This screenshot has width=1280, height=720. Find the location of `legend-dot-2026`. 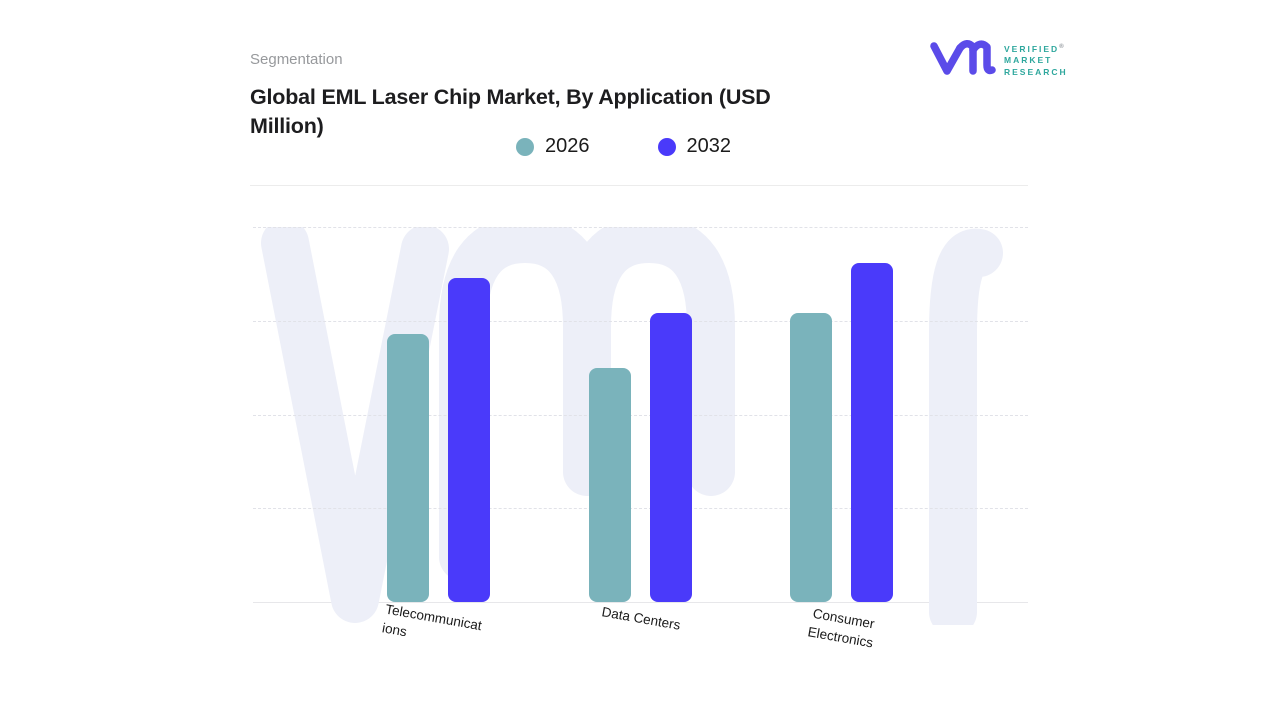

legend-dot-2026 is located at coordinates (525, 146).